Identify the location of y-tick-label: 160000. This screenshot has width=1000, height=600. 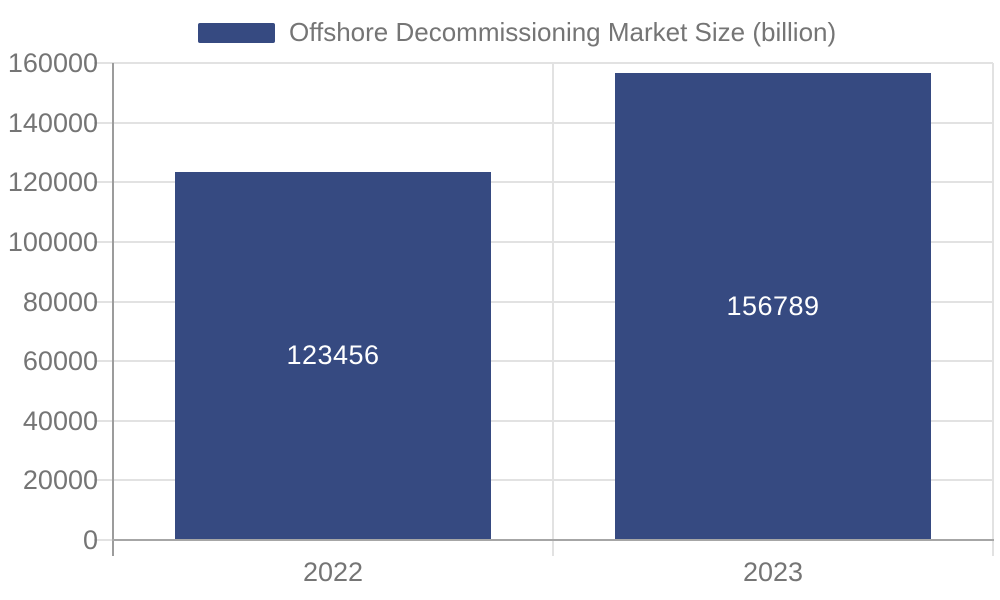
(52, 63).